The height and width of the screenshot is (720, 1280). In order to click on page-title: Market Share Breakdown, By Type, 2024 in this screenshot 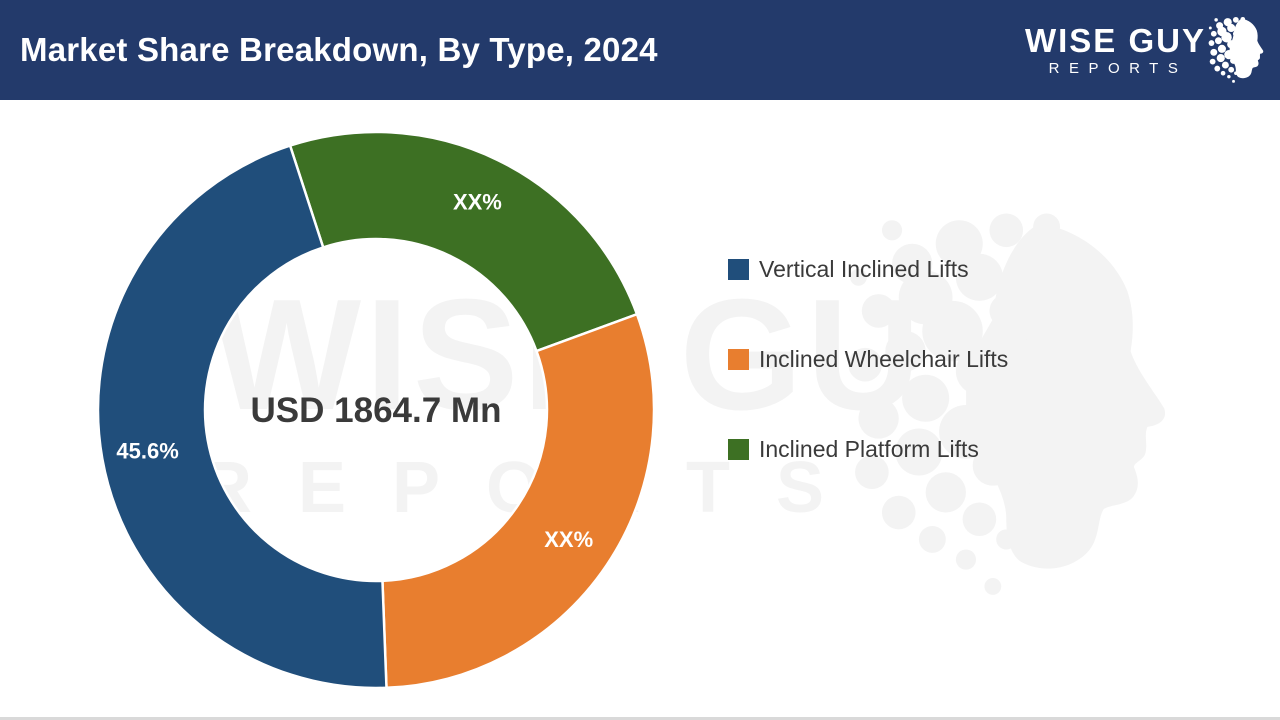, I will do `click(339, 49)`.